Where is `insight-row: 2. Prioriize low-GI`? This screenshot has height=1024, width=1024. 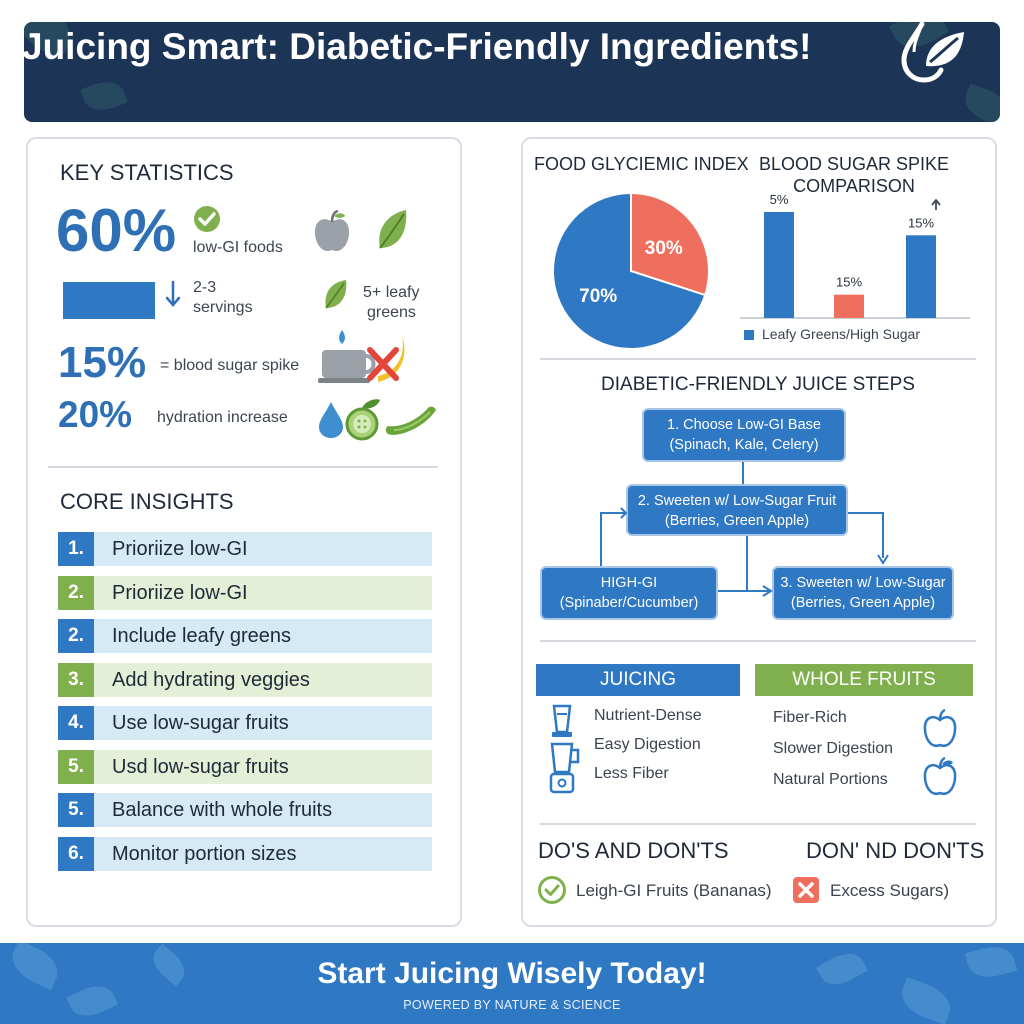
insight-row: 2. Prioriize low-GI is located at coordinates (245, 592).